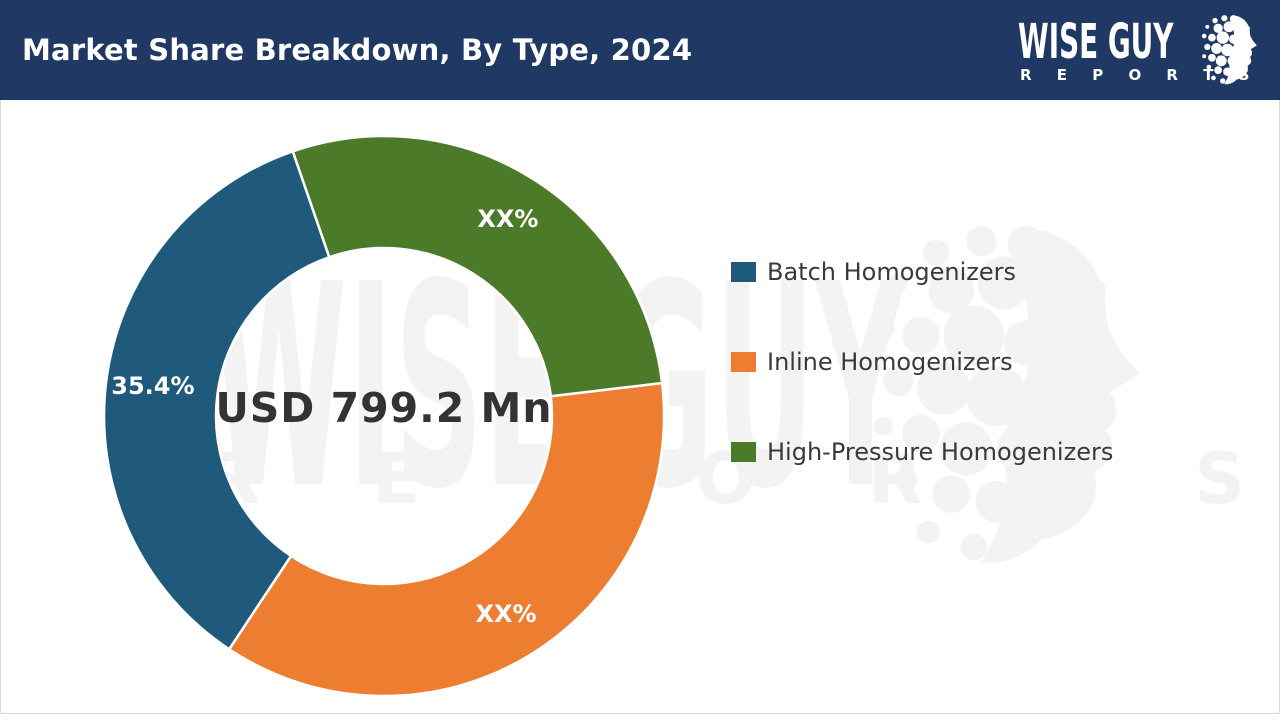 This screenshot has height=720, width=1280. I want to click on donut-center-value: USD 799.2 Mn, so click(384, 408).